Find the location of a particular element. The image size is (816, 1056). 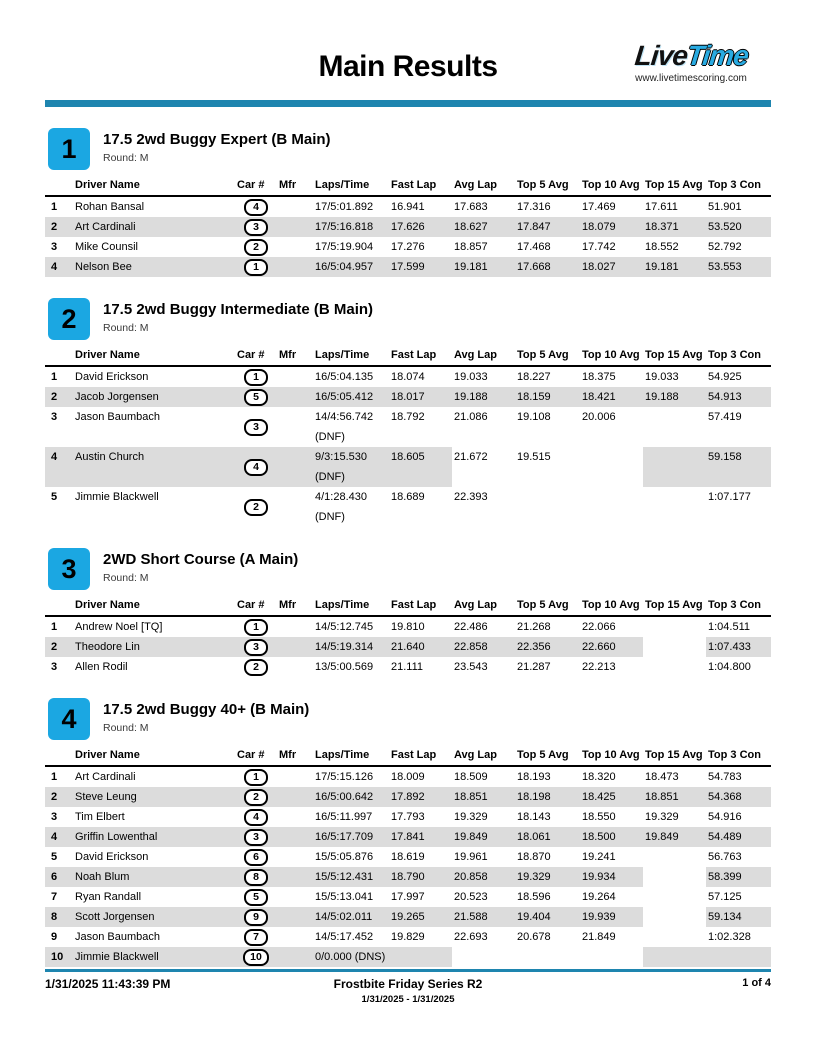

cell-top5: 19.404 is located at coordinates (534, 917).